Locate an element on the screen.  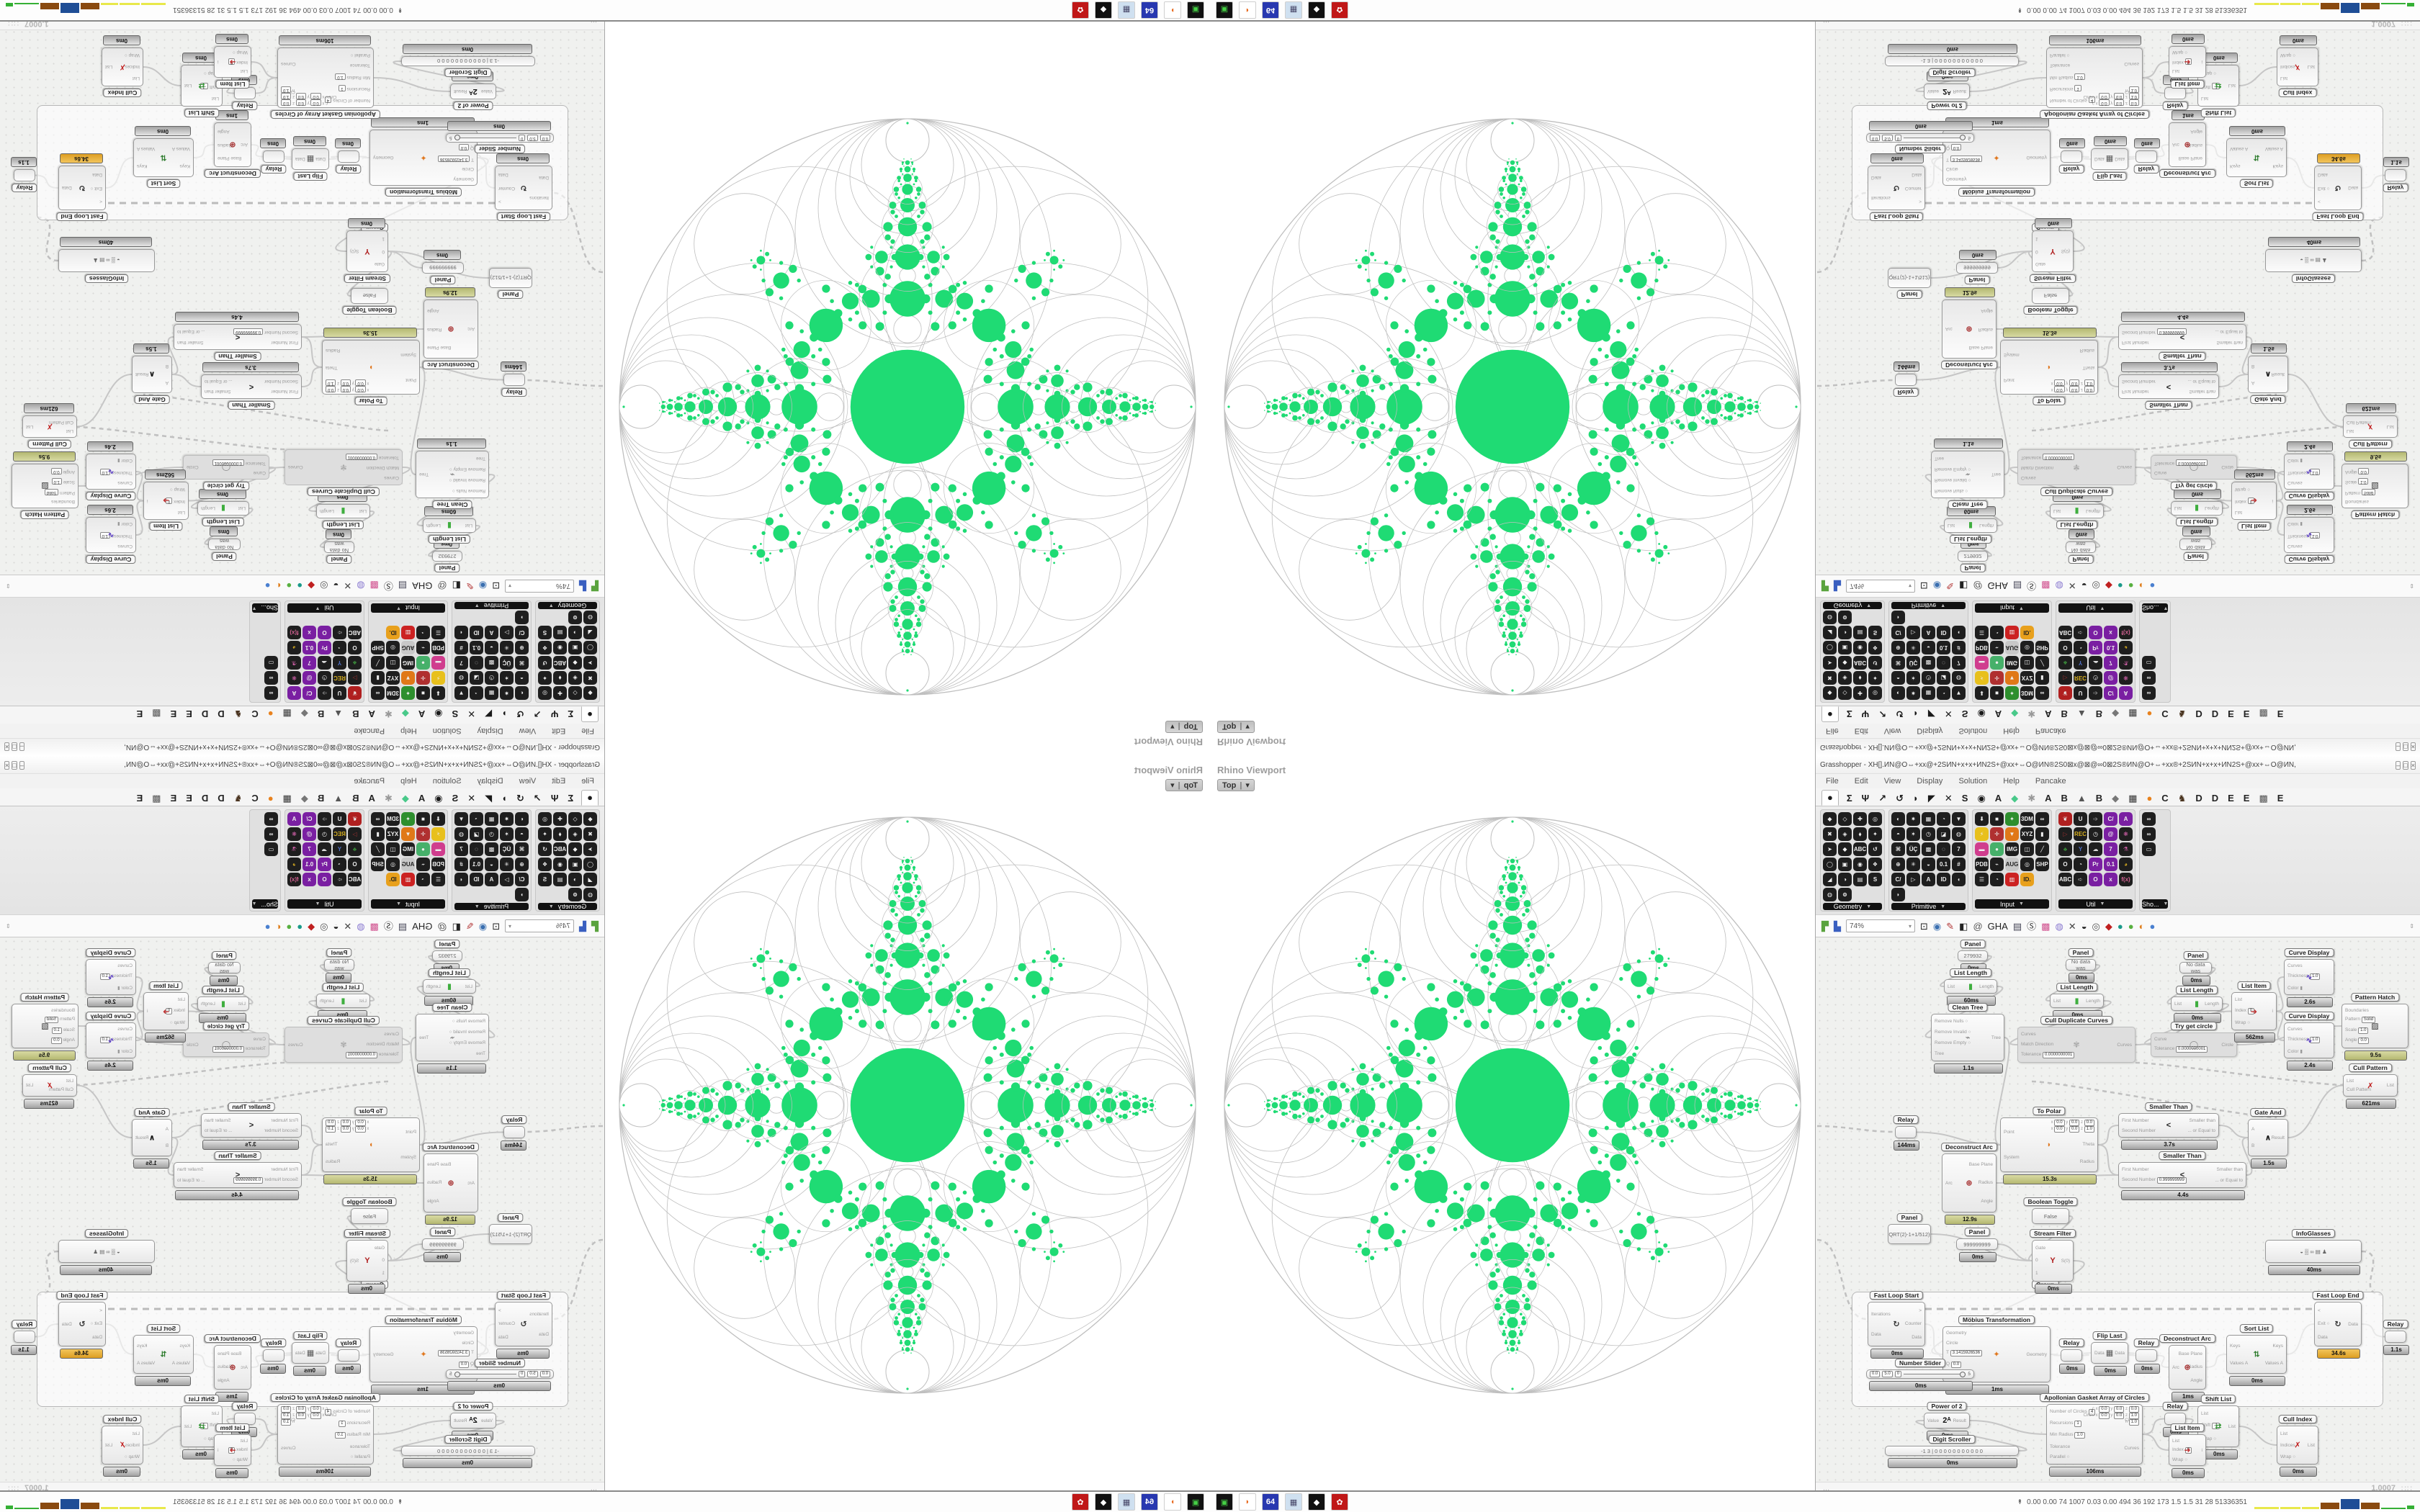
wolf-icon: ◆ is located at coordinates (1316, 10).